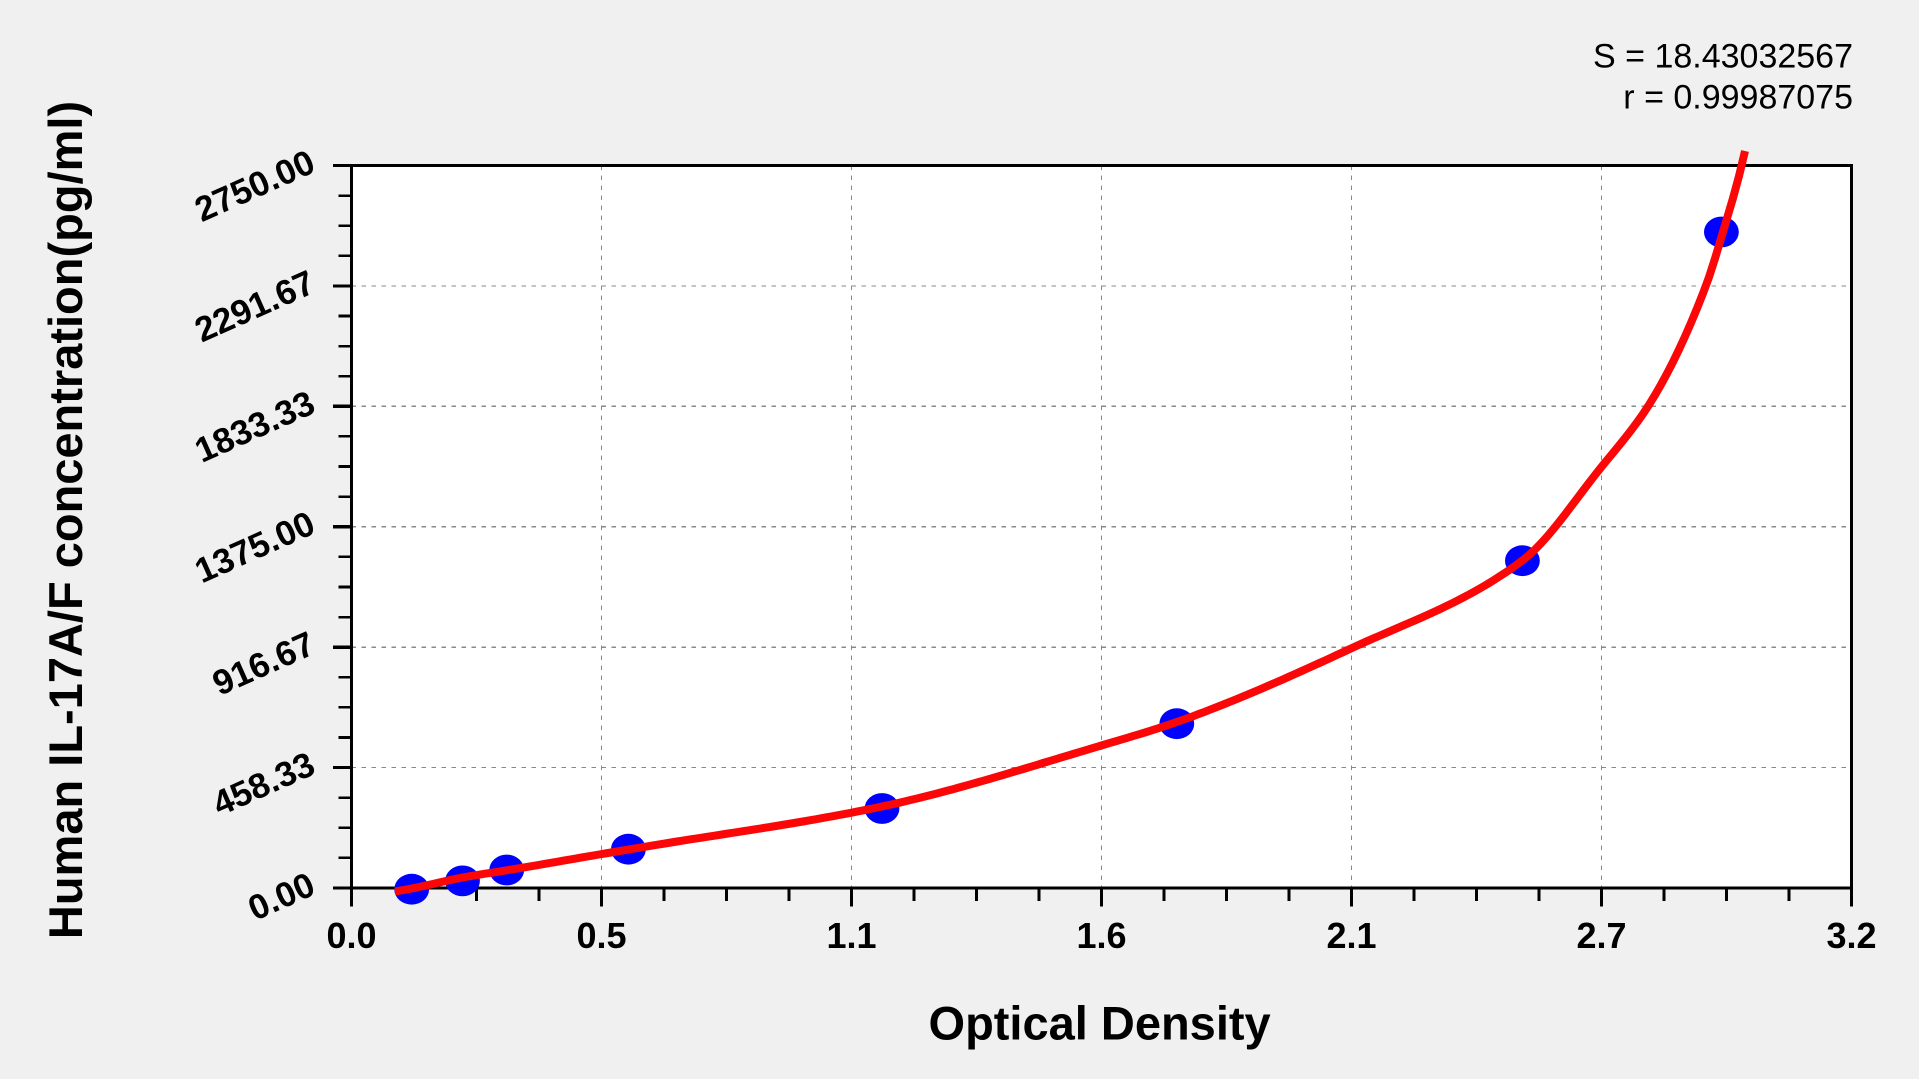 The height and width of the screenshot is (1079, 1919). Describe the element at coordinates (1351, 935) in the screenshot. I see `svg-text: 2.1` at that location.